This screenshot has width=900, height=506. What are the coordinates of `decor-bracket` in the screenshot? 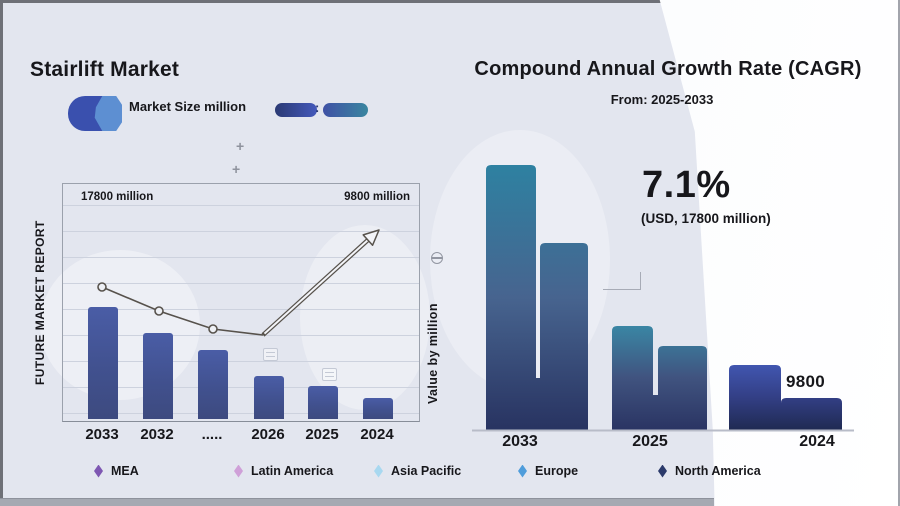 It's located at (622, 281).